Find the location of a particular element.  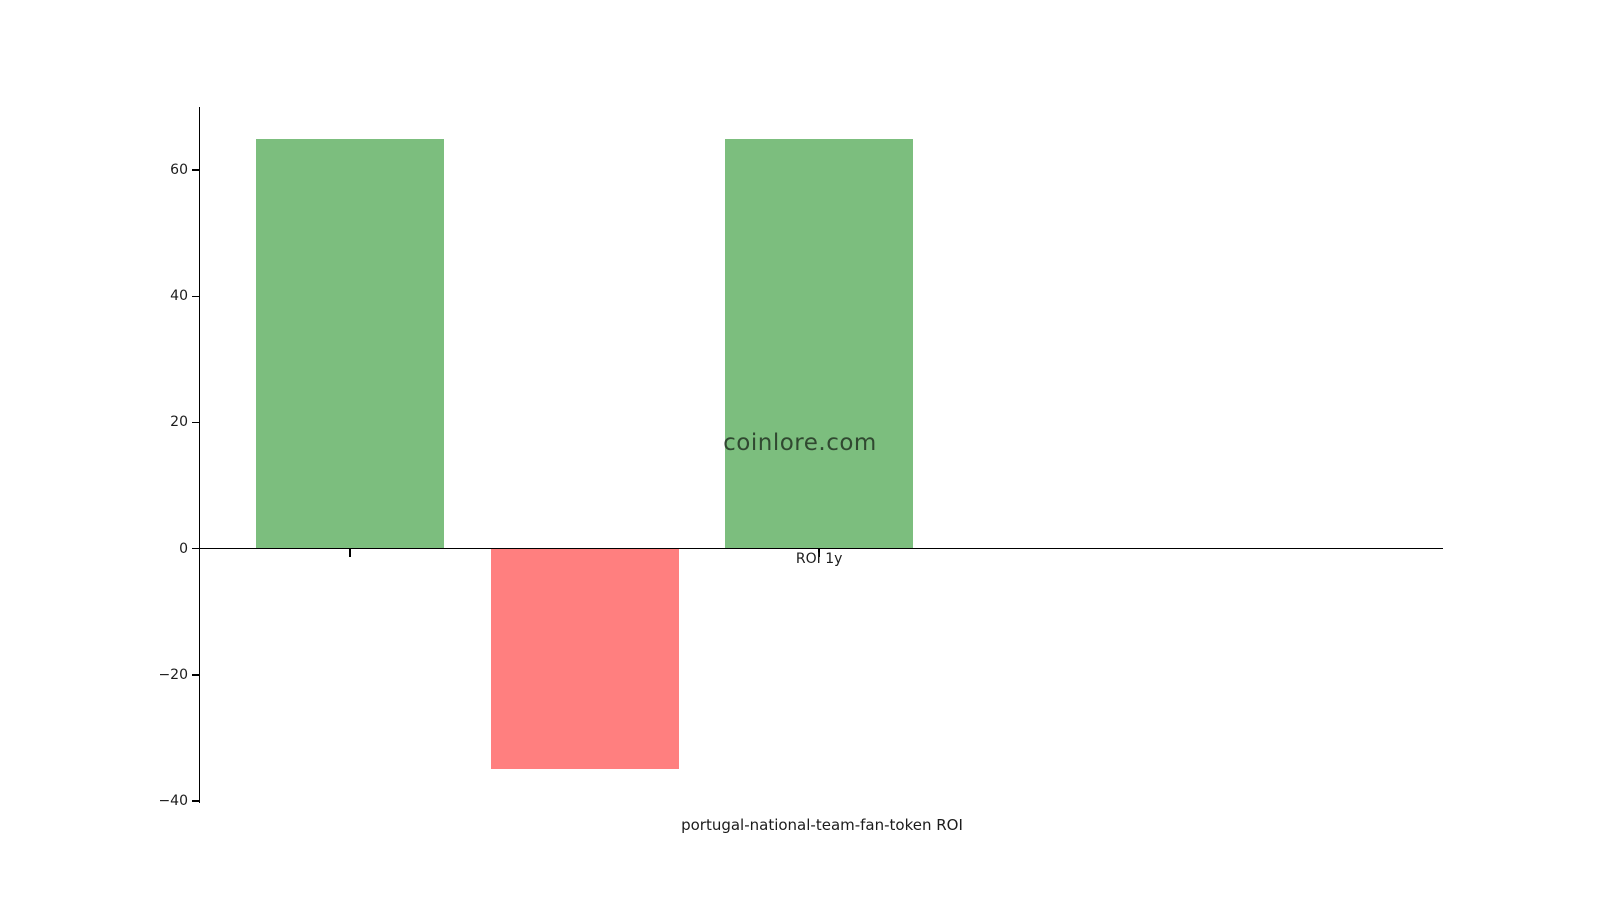

y-tick-label: −40 is located at coordinates (173, 801).